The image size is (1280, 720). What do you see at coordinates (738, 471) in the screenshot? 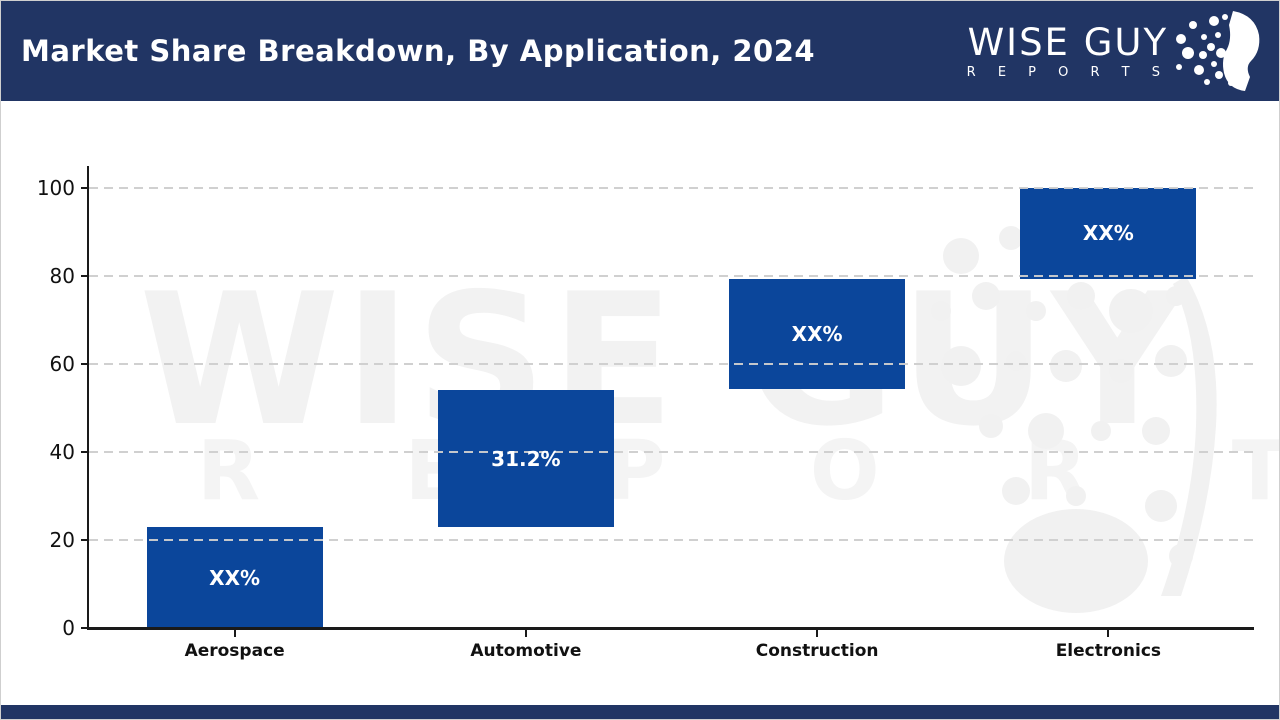
I see `watermark-subtitle-text: R E P O R T S` at bounding box center [738, 471].